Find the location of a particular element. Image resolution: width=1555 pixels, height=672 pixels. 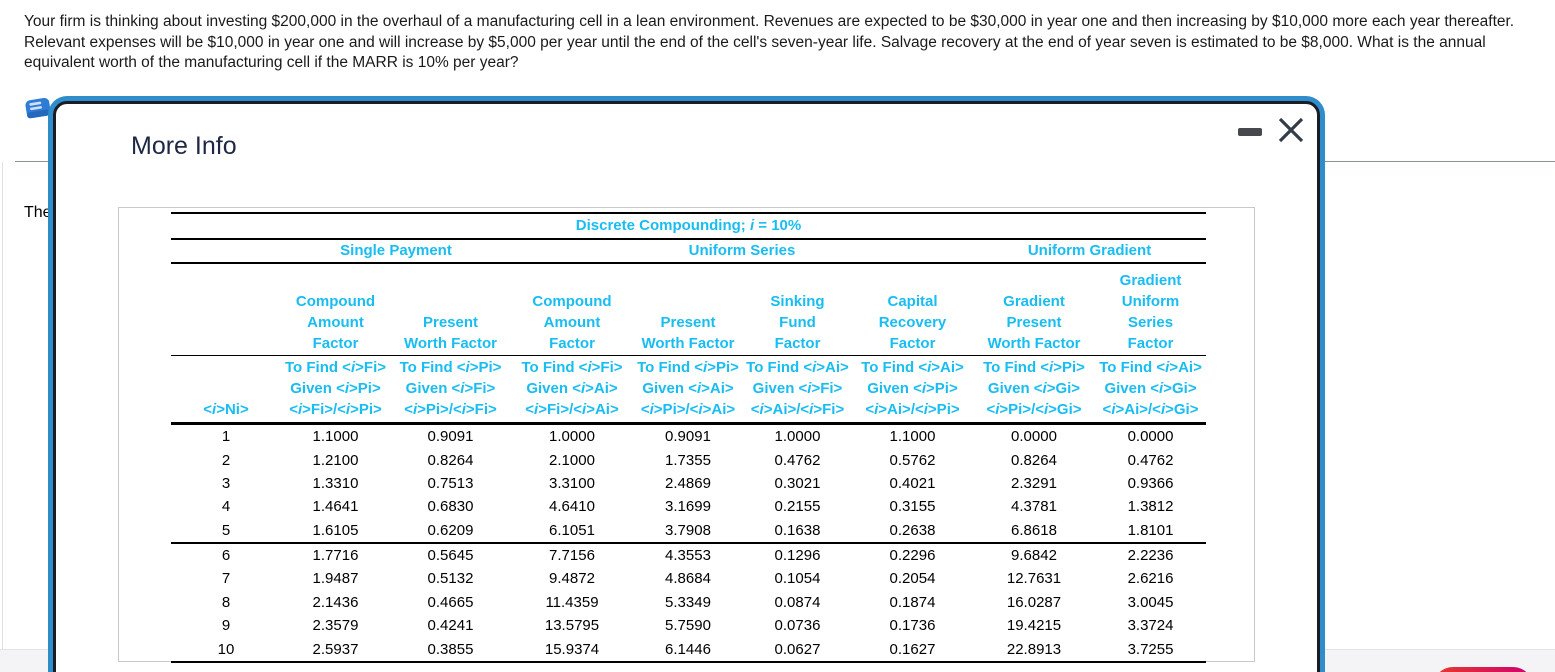

table-cell: 1.1000 is located at coordinates (335, 437).